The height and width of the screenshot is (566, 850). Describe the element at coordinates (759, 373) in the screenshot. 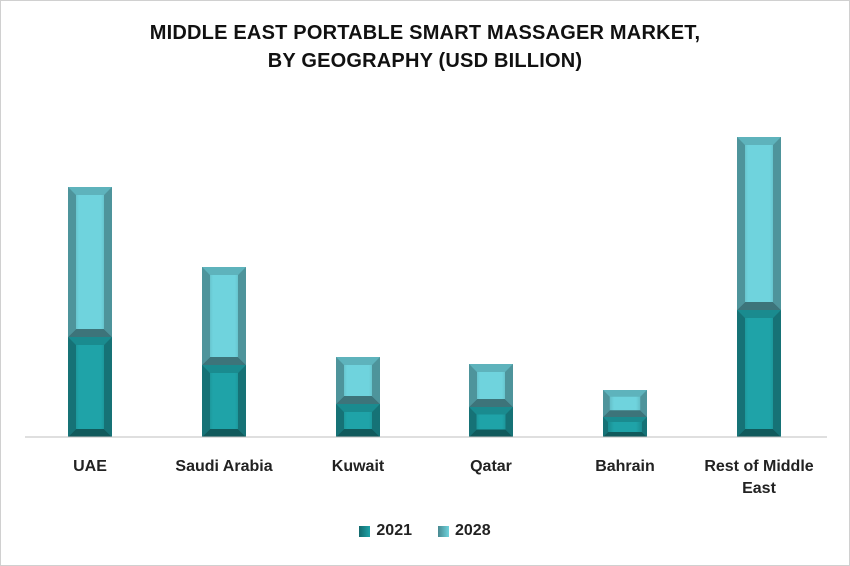

I see `bar-2021-rest-of-middle-east` at that location.